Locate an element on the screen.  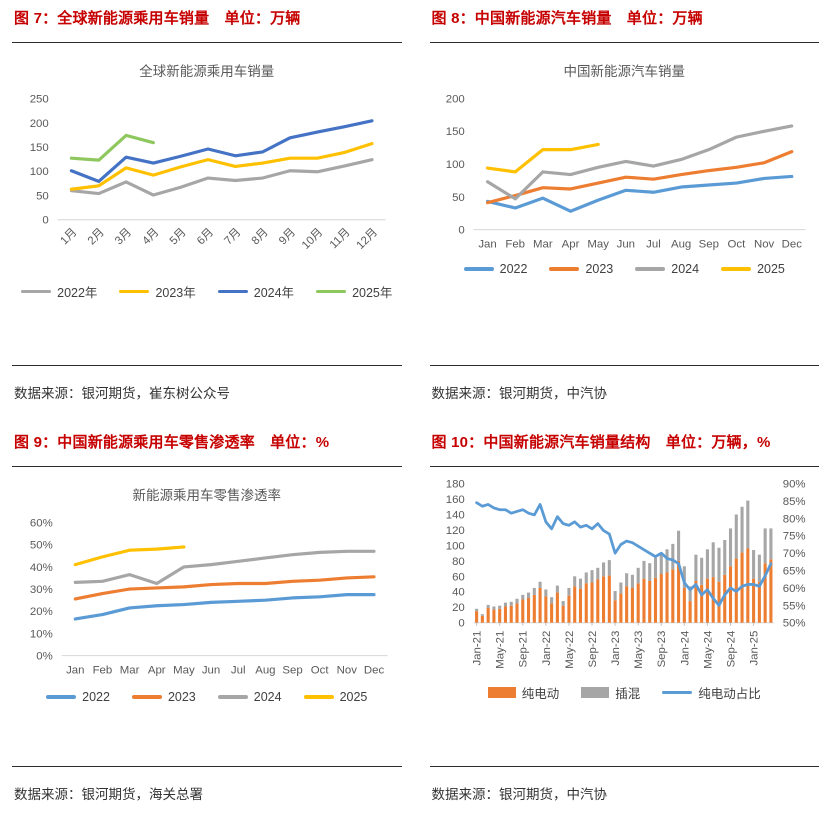
svg-text: 55% is located at coordinates (793, 606).